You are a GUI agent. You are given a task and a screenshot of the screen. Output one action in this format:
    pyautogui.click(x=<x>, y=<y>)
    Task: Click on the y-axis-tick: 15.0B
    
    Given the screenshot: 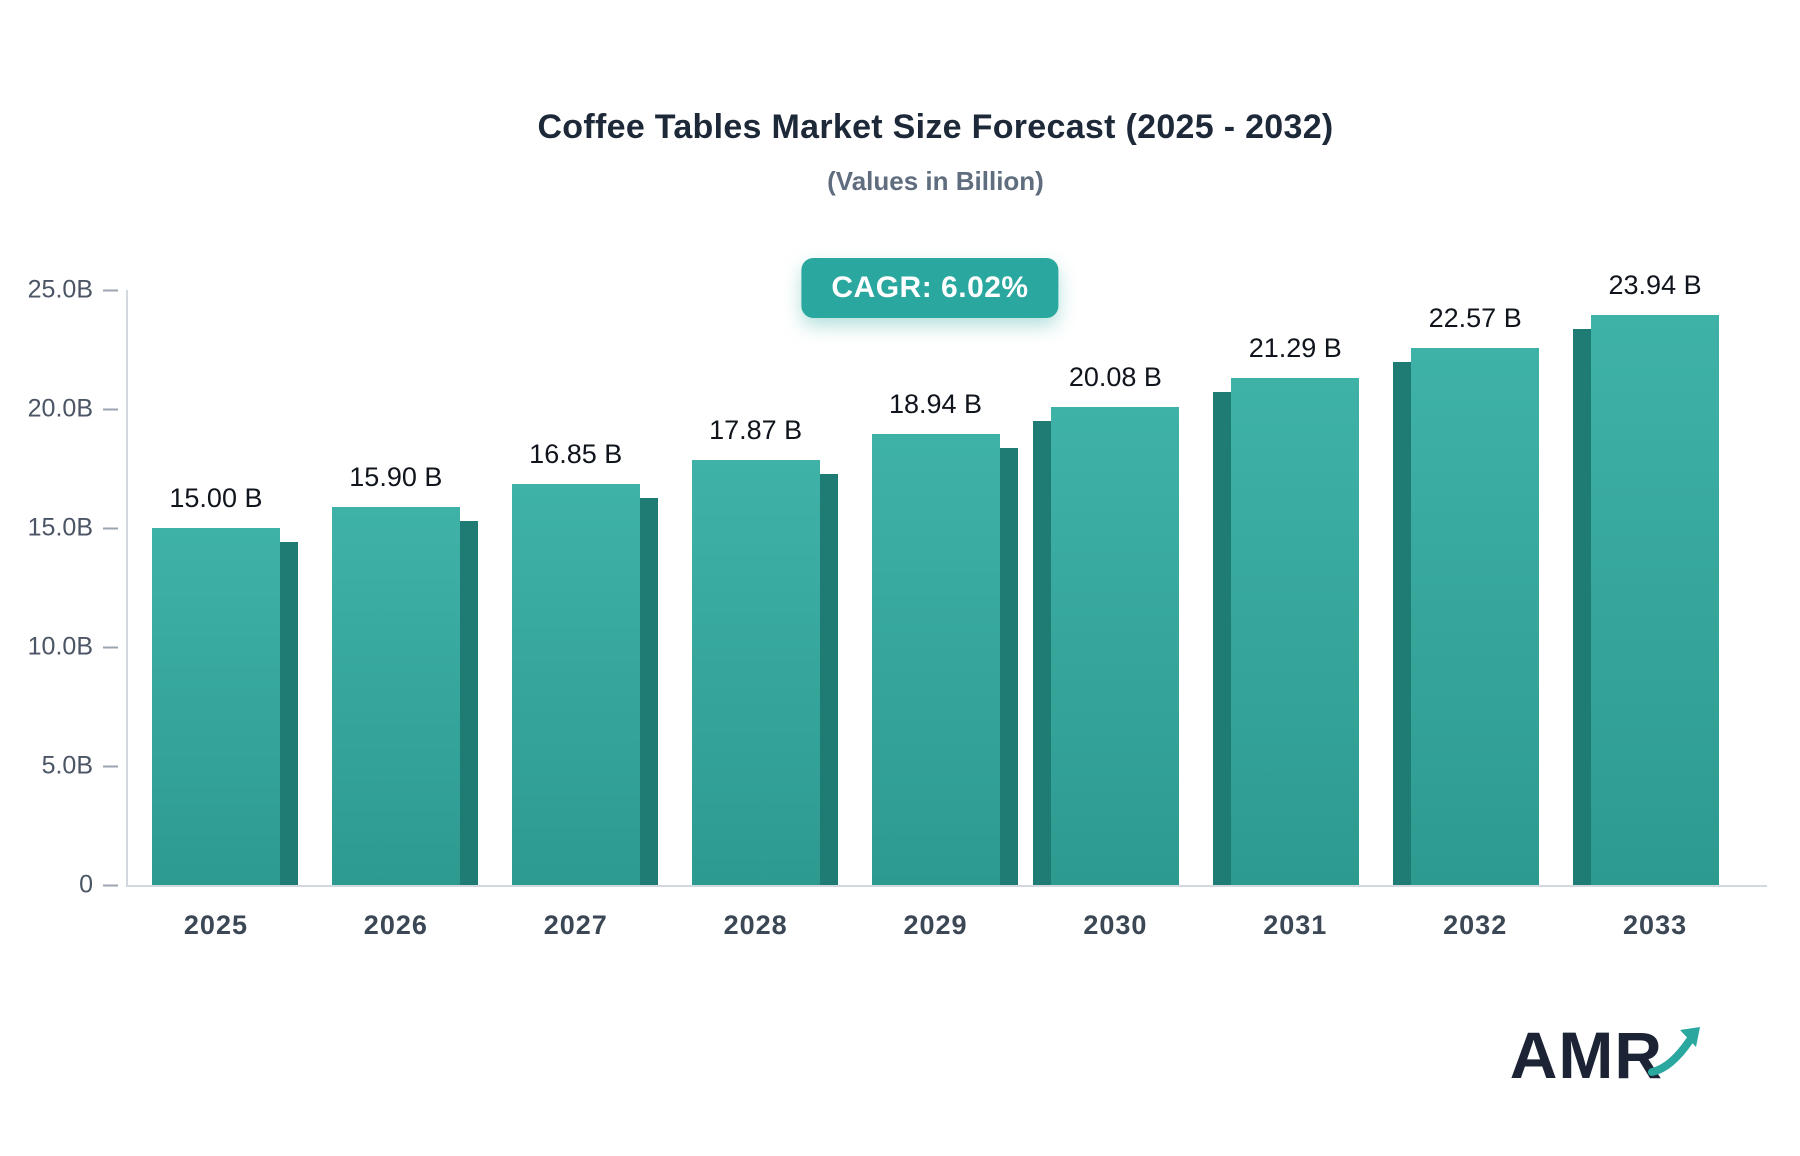 What is the action you would take?
    pyautogui.click(x=73, y=528)
    